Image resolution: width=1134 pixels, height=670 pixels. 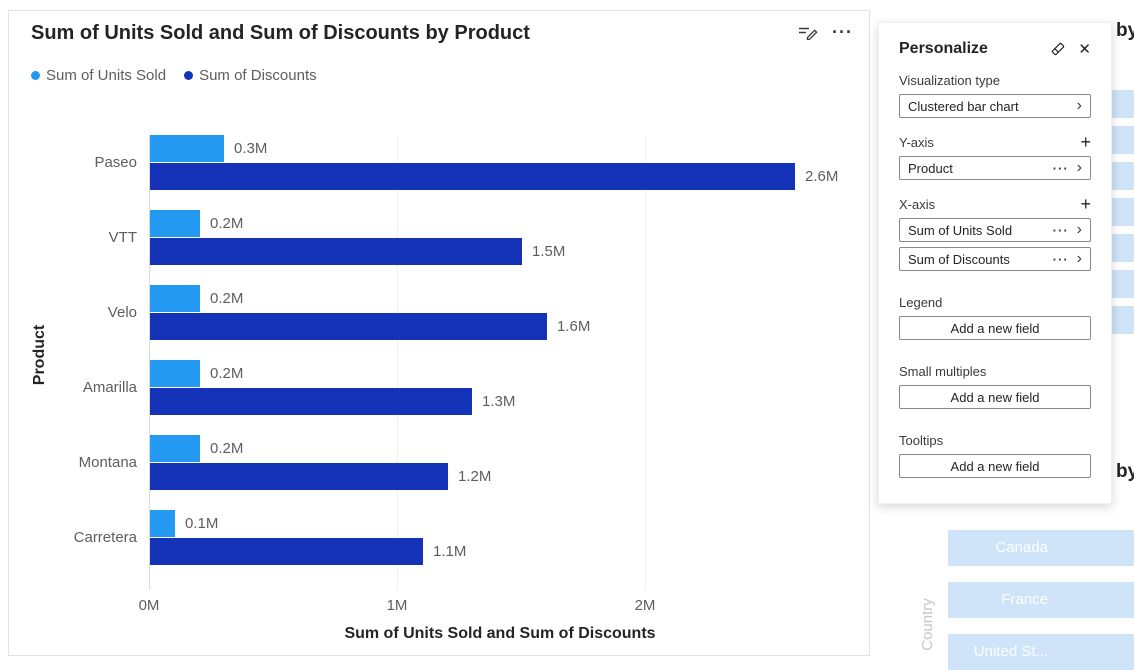 What do you see at coordinates (1084, 49) in the screenshot?
I see `close-icon: ✕` at bounding box center [1084, 49].